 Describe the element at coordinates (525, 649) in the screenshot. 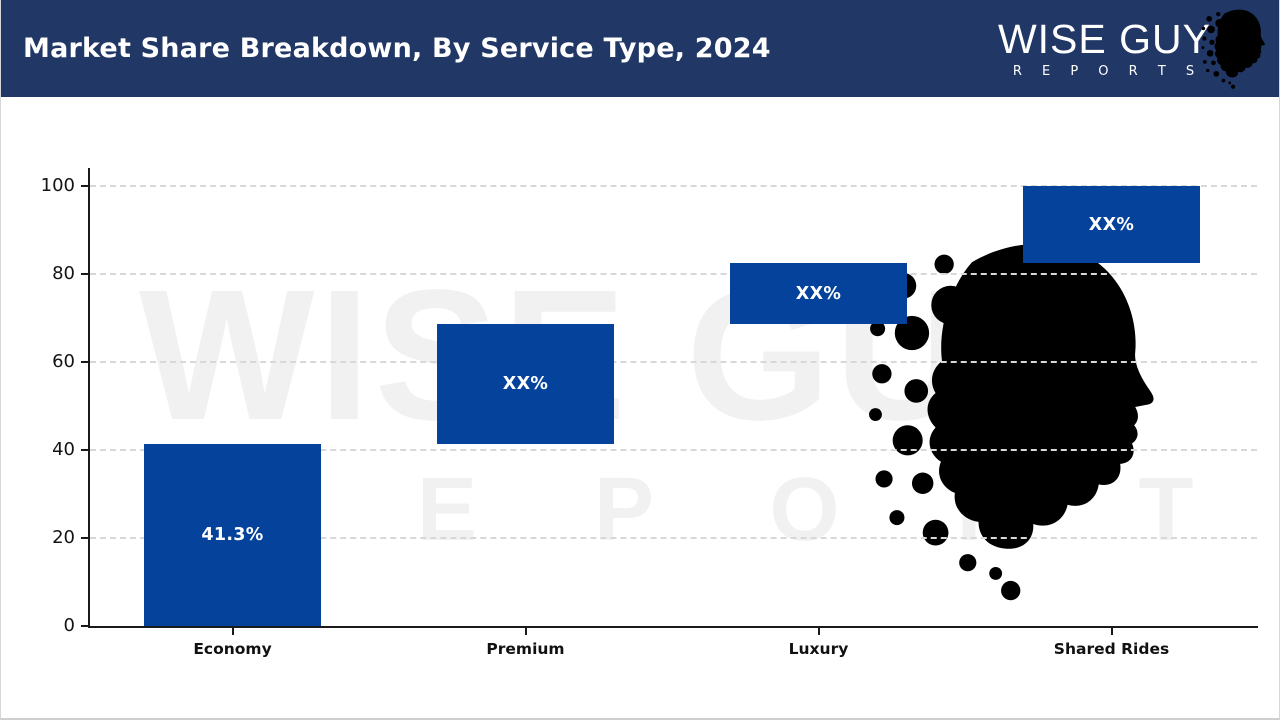

I see `x-tick-label-premium: Premium` at that location.